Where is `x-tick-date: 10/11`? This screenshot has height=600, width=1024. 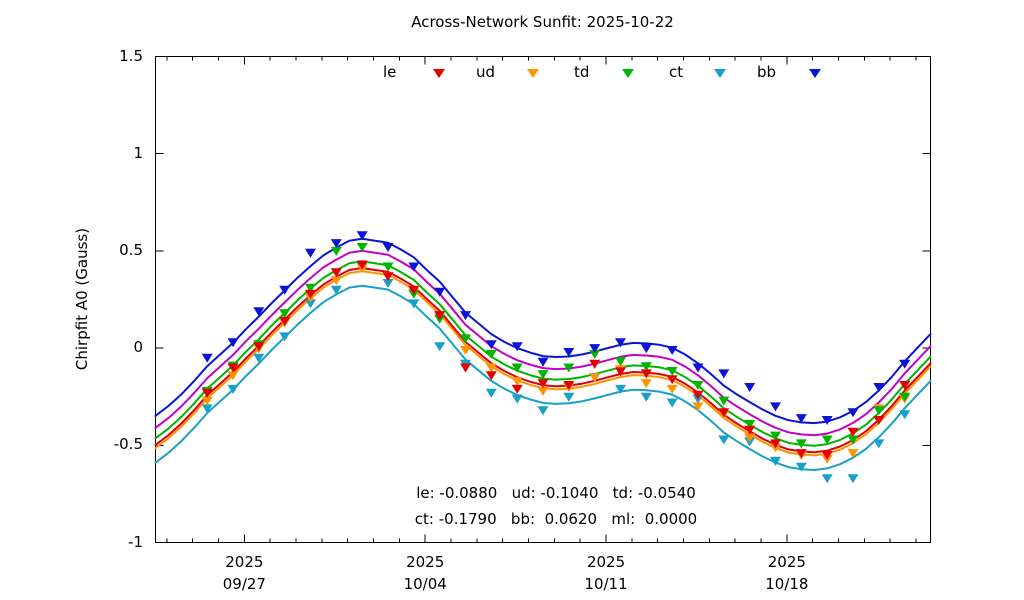 x-tick-date: 10/11 is located at coordinates (606, 584).